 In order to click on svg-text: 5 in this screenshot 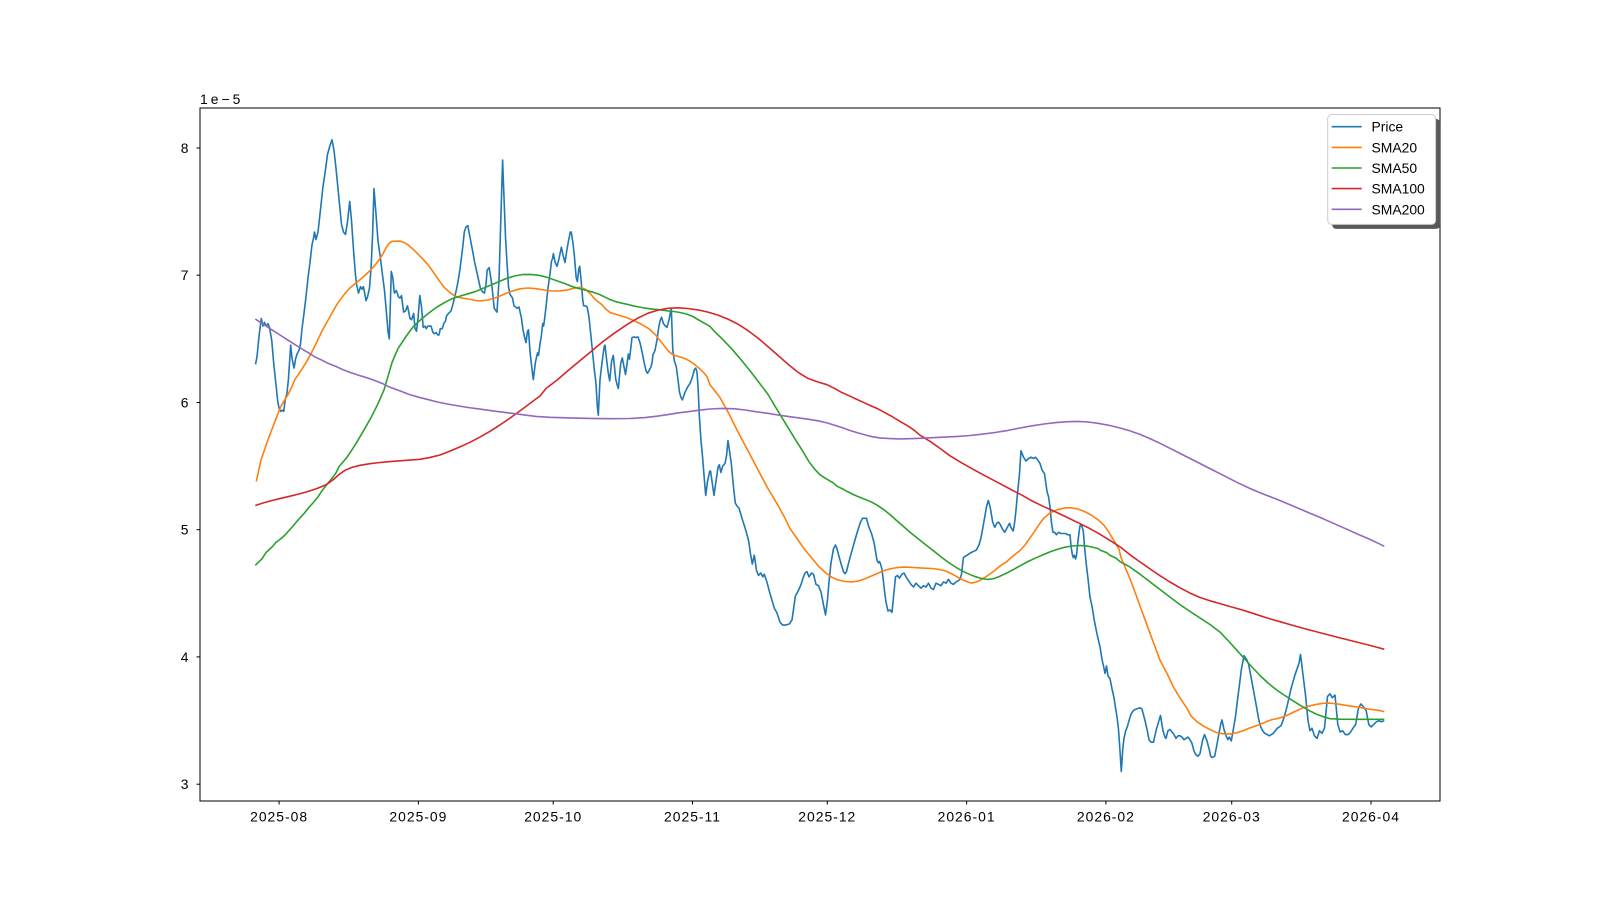, I will do `click(185, 530)`.